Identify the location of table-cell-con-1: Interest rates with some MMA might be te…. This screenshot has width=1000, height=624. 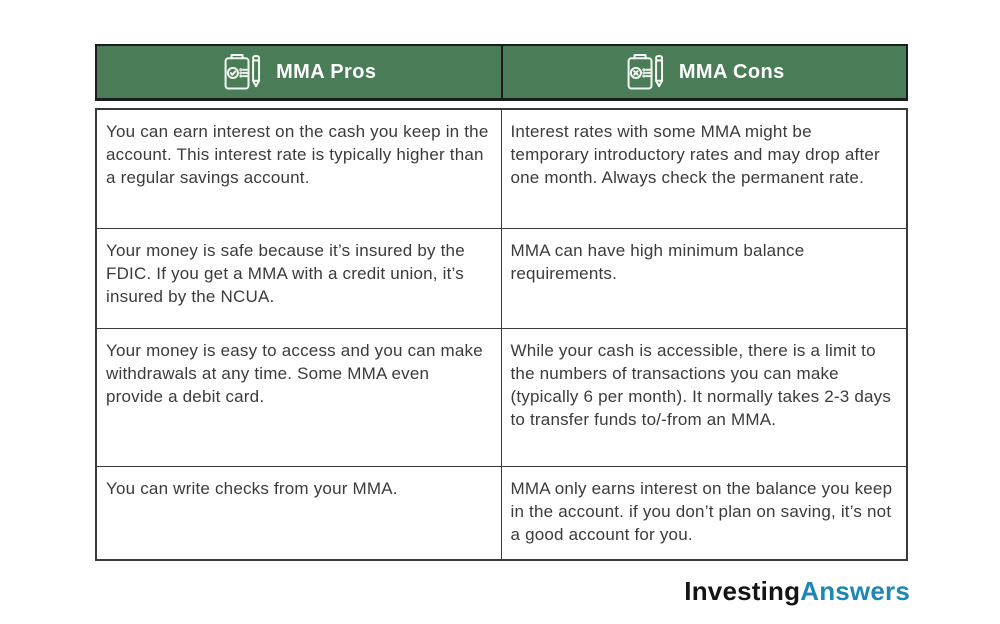
(703, 169).